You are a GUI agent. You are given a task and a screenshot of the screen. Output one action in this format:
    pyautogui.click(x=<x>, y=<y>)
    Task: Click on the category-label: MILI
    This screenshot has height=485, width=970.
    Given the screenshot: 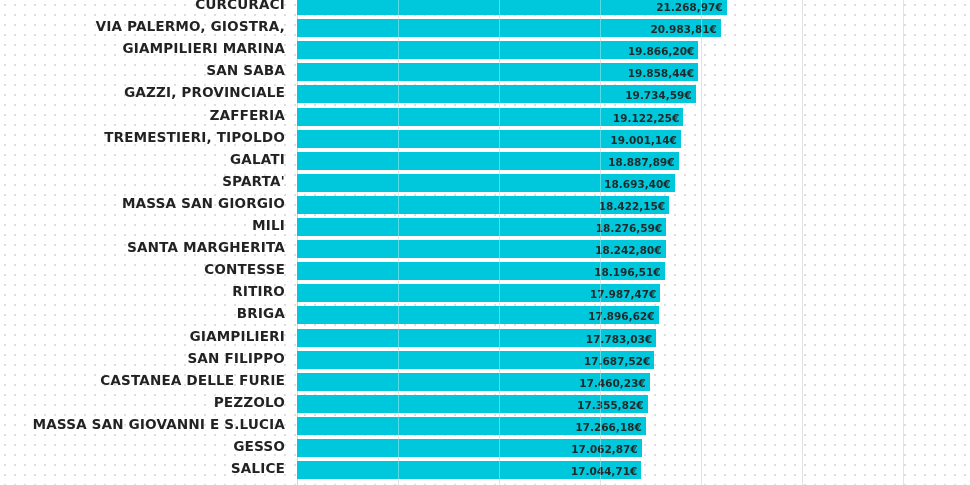 What is the action you would take?
    pyautogui.click(x=268, y=226)
    